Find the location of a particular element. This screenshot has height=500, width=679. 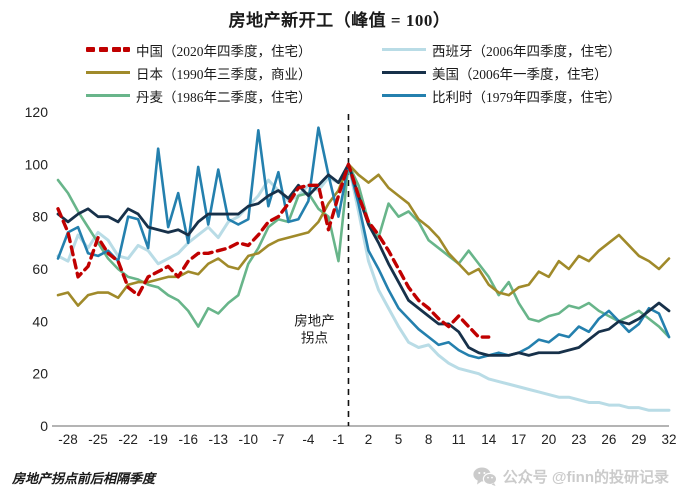

x-axis-tick-label: 5 is located at coordinates (399, 438).